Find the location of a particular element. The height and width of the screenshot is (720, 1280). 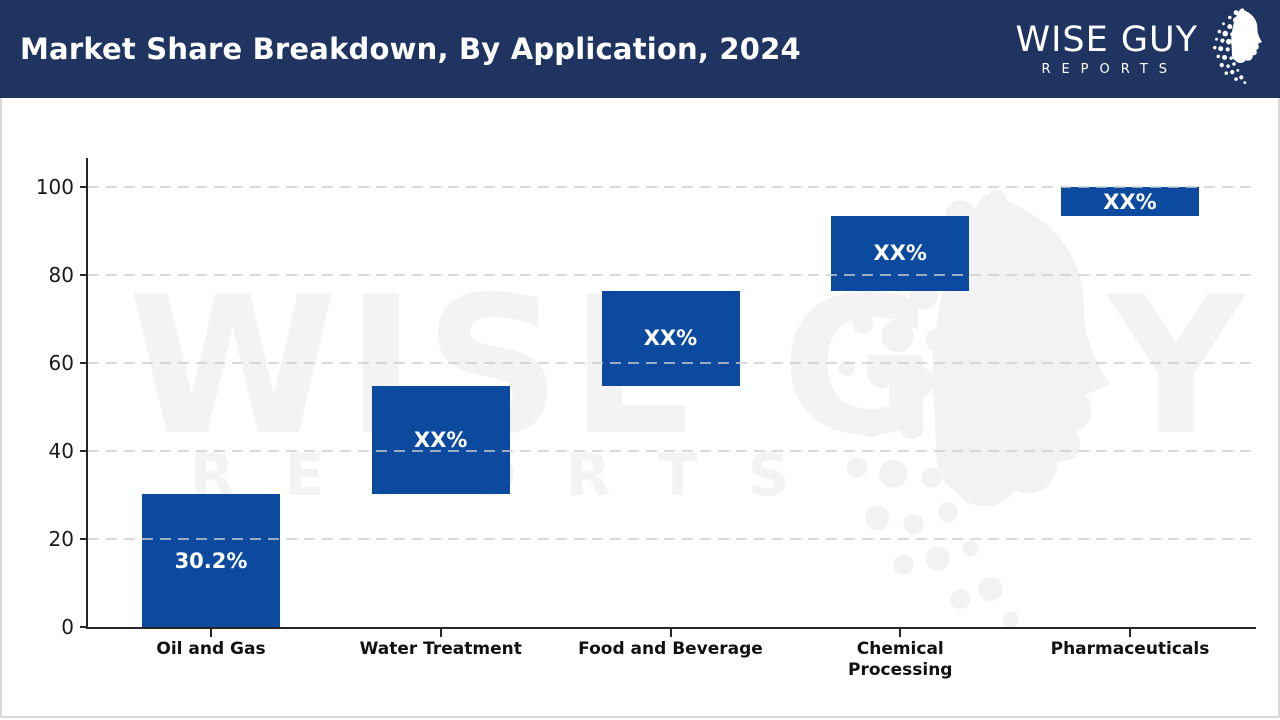

x-axis-category-label: Chemical Processing is located at coordinates (900, 660).